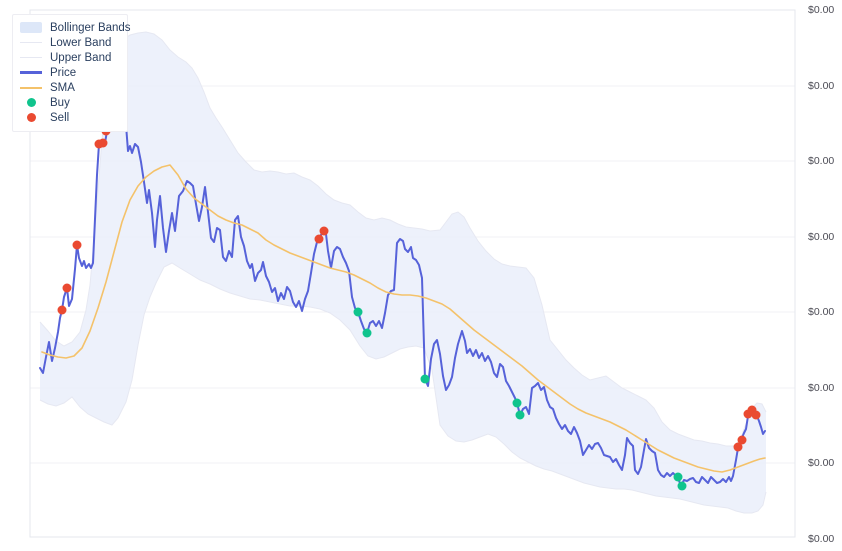 Image resolution: width=842 pixels, height=551 pixels. I want to click on legend-item-price: Price, so click(70, 72).